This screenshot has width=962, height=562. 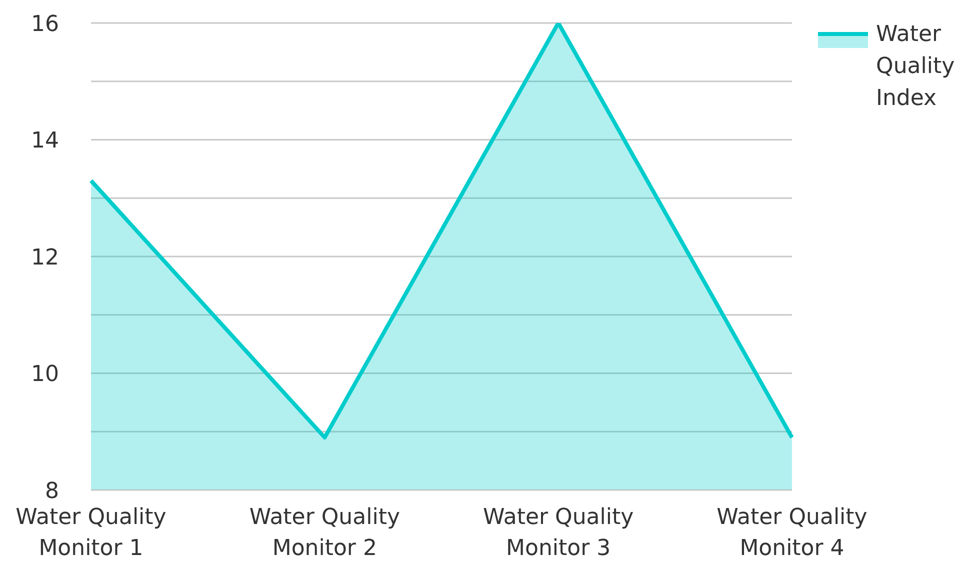 What do you see at coordinates (45, 257) in the screenshot?
I see `y-tick-label: 12` at bounding box center [45, 257].